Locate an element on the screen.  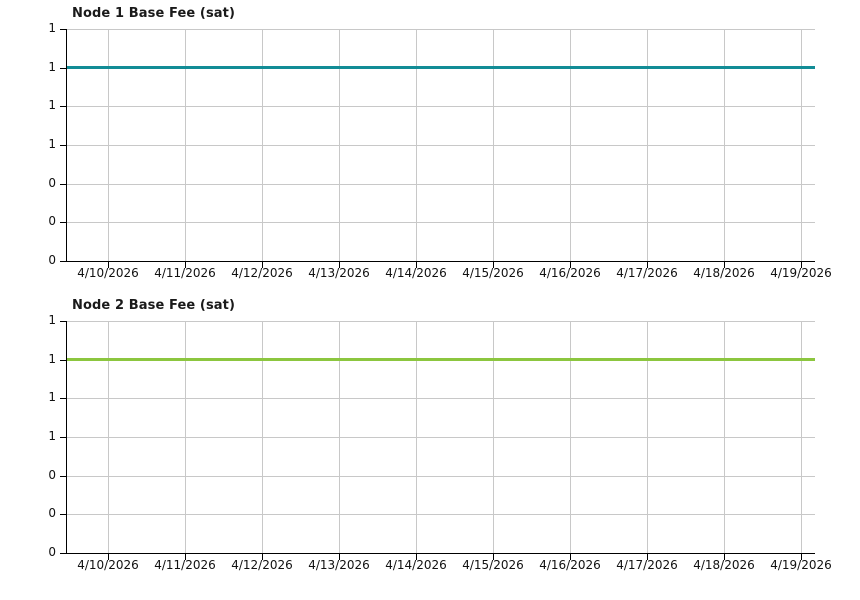
x-axis-label: 4/19/2026 is located at coordinates (801, 273).